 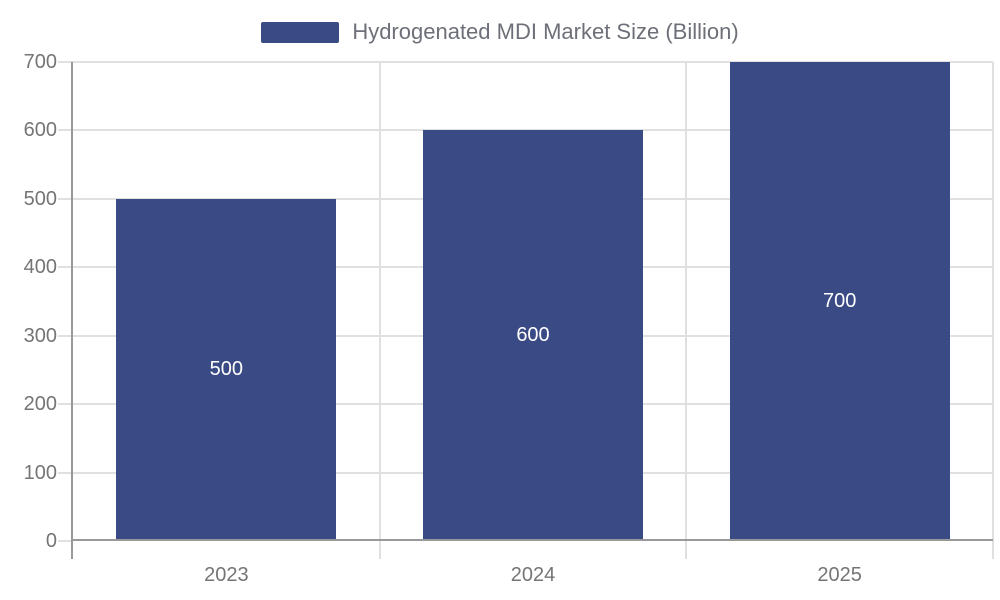 I want to click on x-tick-label: 2023, so click(x=226, y=575).